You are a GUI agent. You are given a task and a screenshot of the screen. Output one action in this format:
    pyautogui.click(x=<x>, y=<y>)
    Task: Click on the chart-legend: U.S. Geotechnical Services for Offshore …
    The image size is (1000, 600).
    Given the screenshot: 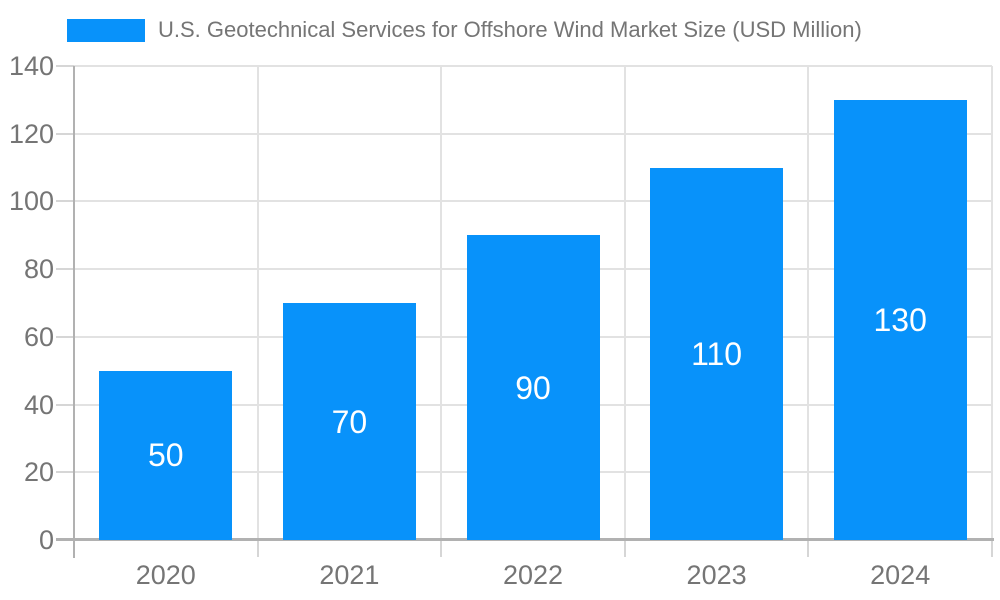 What is the action you would take?
    pyautogui.click(x=464, y=30)
    